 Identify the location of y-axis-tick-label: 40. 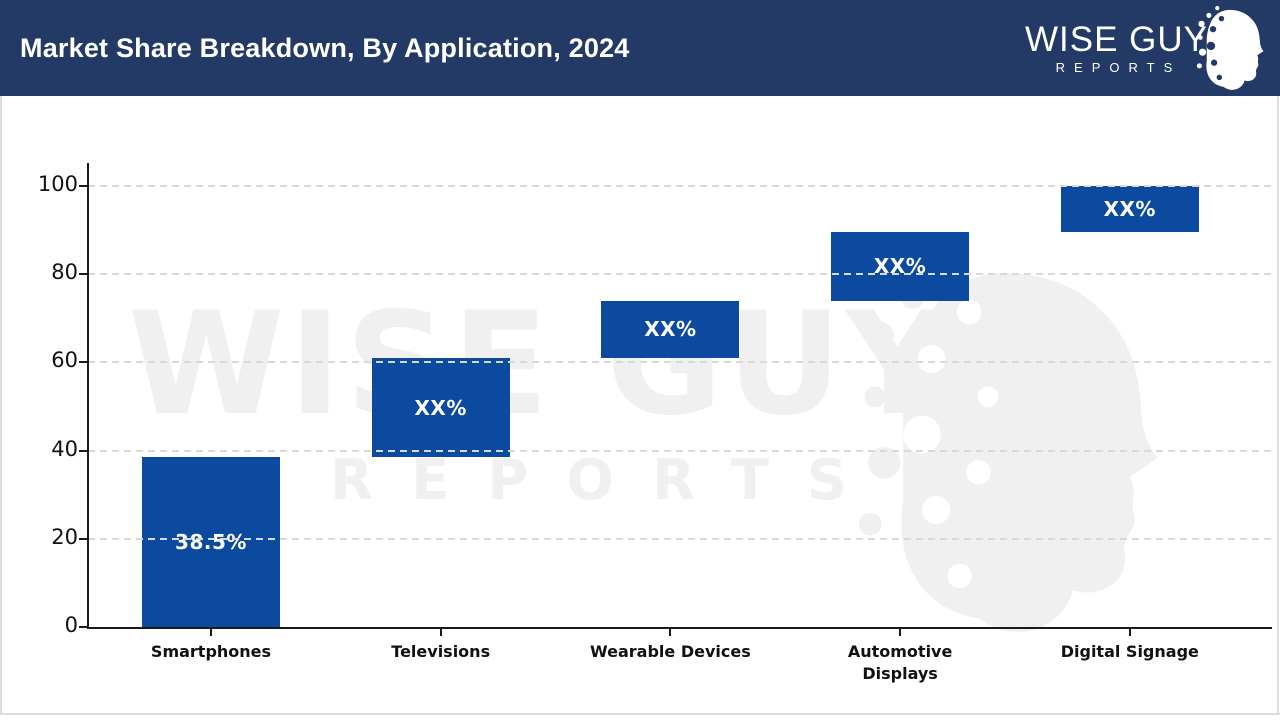
(64, 448).